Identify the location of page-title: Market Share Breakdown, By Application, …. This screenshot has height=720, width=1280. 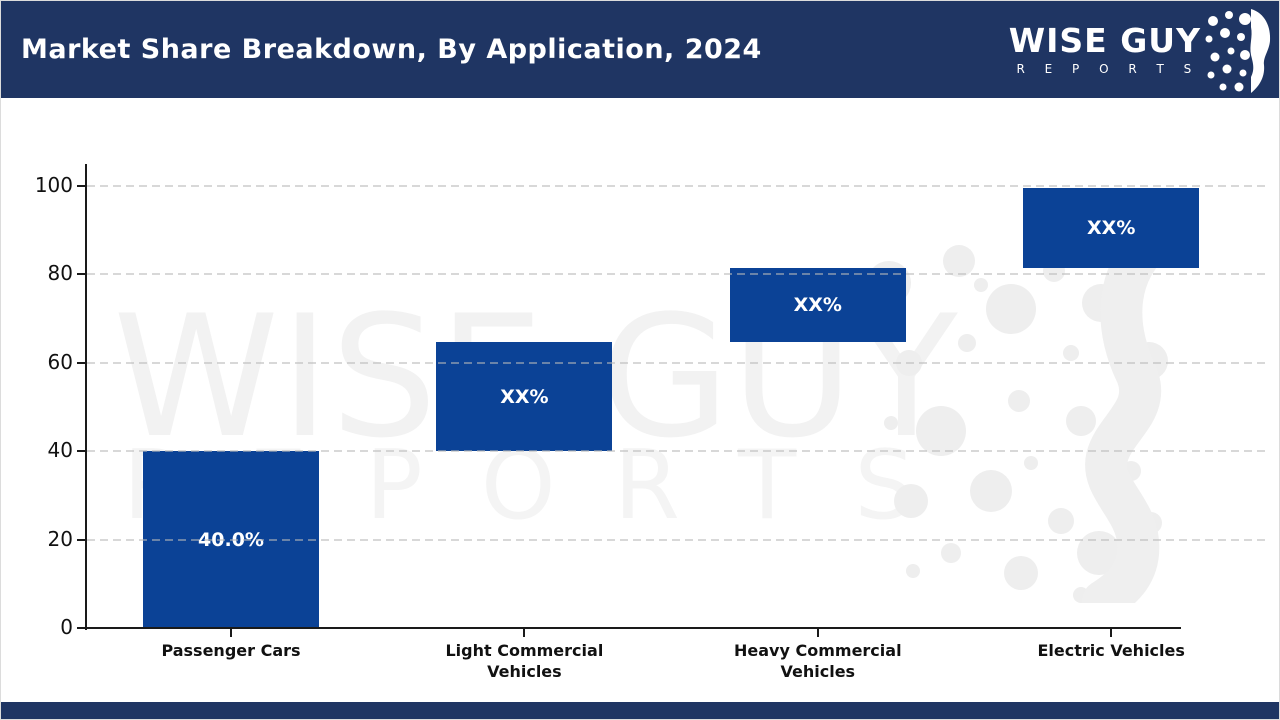
(391, 49).